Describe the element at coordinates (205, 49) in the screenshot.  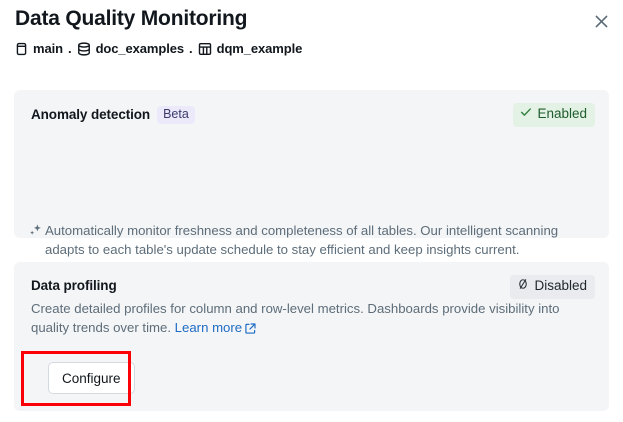
I see `table-icon` at that location.